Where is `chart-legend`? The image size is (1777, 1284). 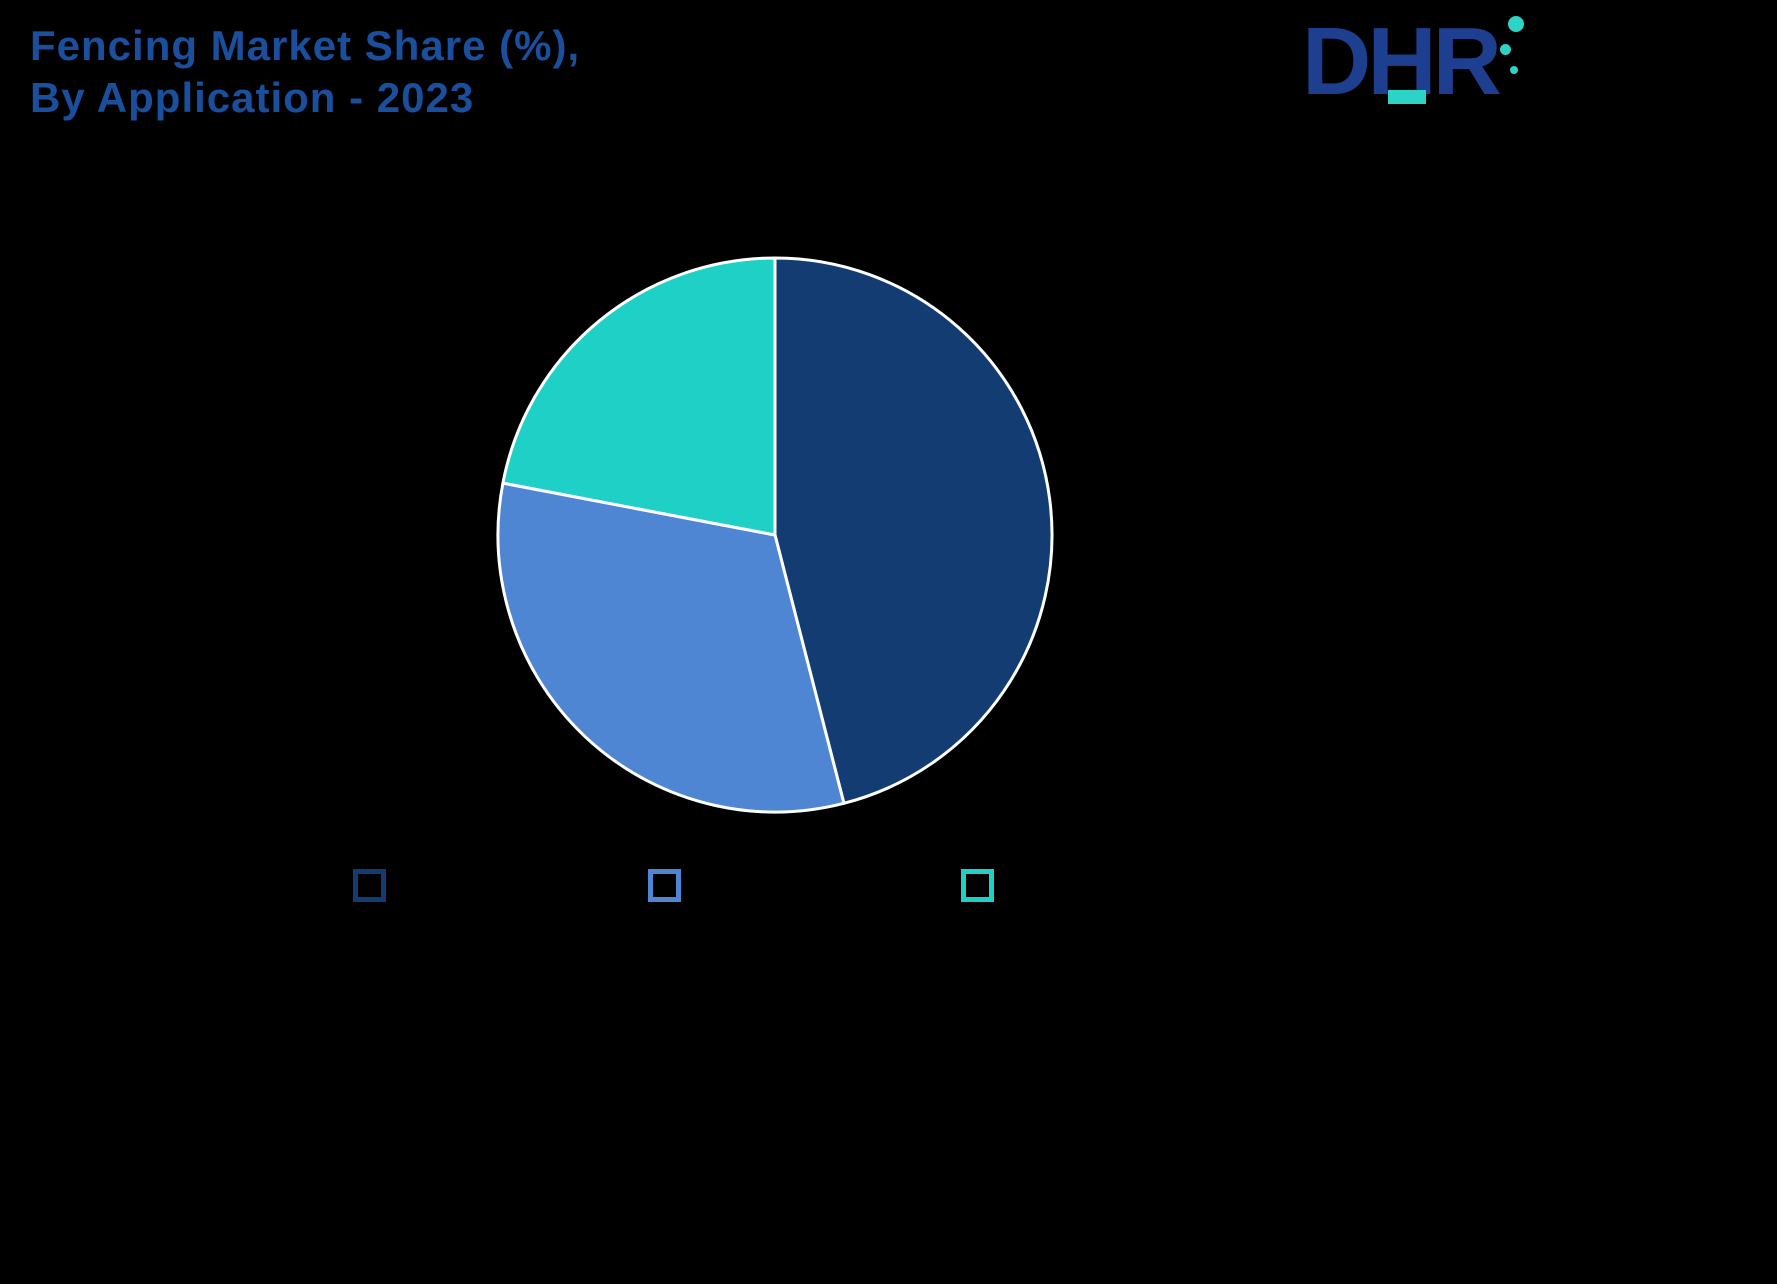 chart-legend is located at coordinates (888, 889).